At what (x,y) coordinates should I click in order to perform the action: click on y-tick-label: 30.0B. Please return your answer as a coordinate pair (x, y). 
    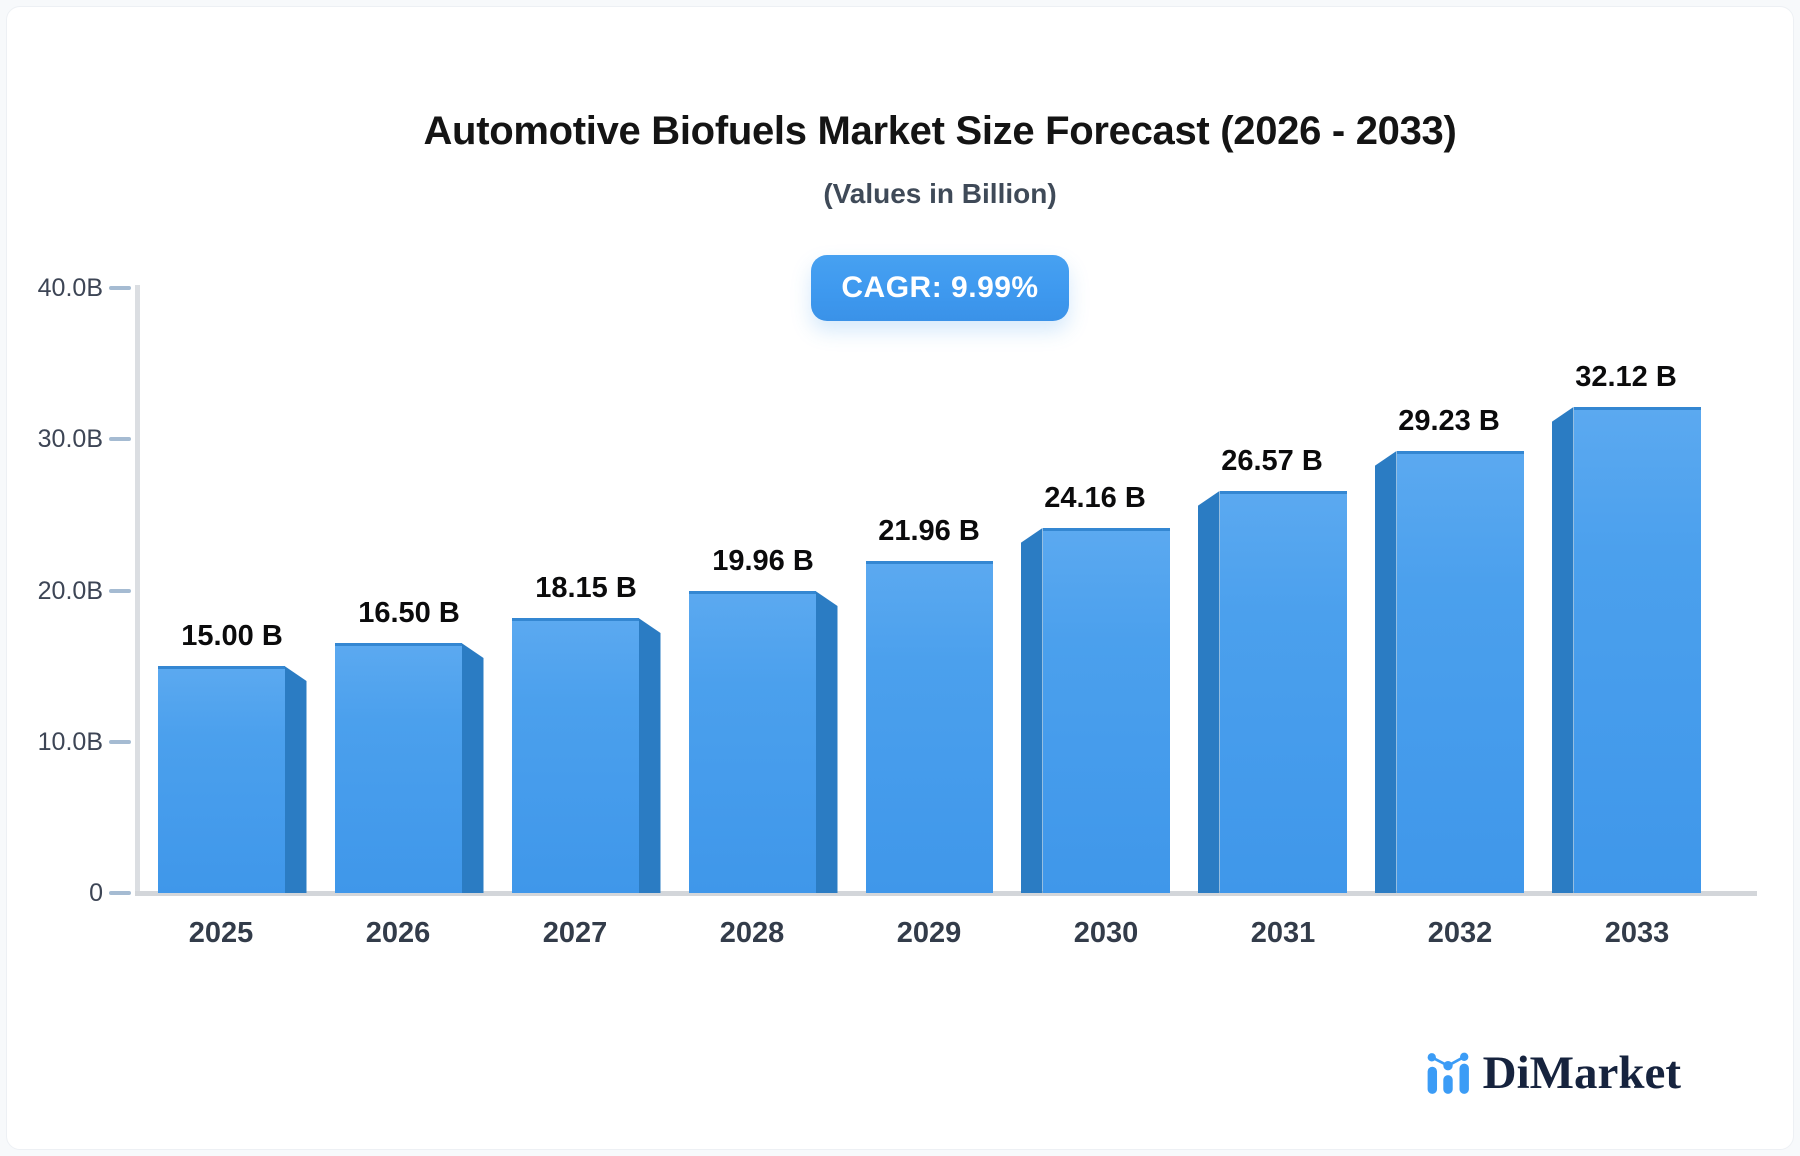
    Looking at the image, I should click on (70, 439).